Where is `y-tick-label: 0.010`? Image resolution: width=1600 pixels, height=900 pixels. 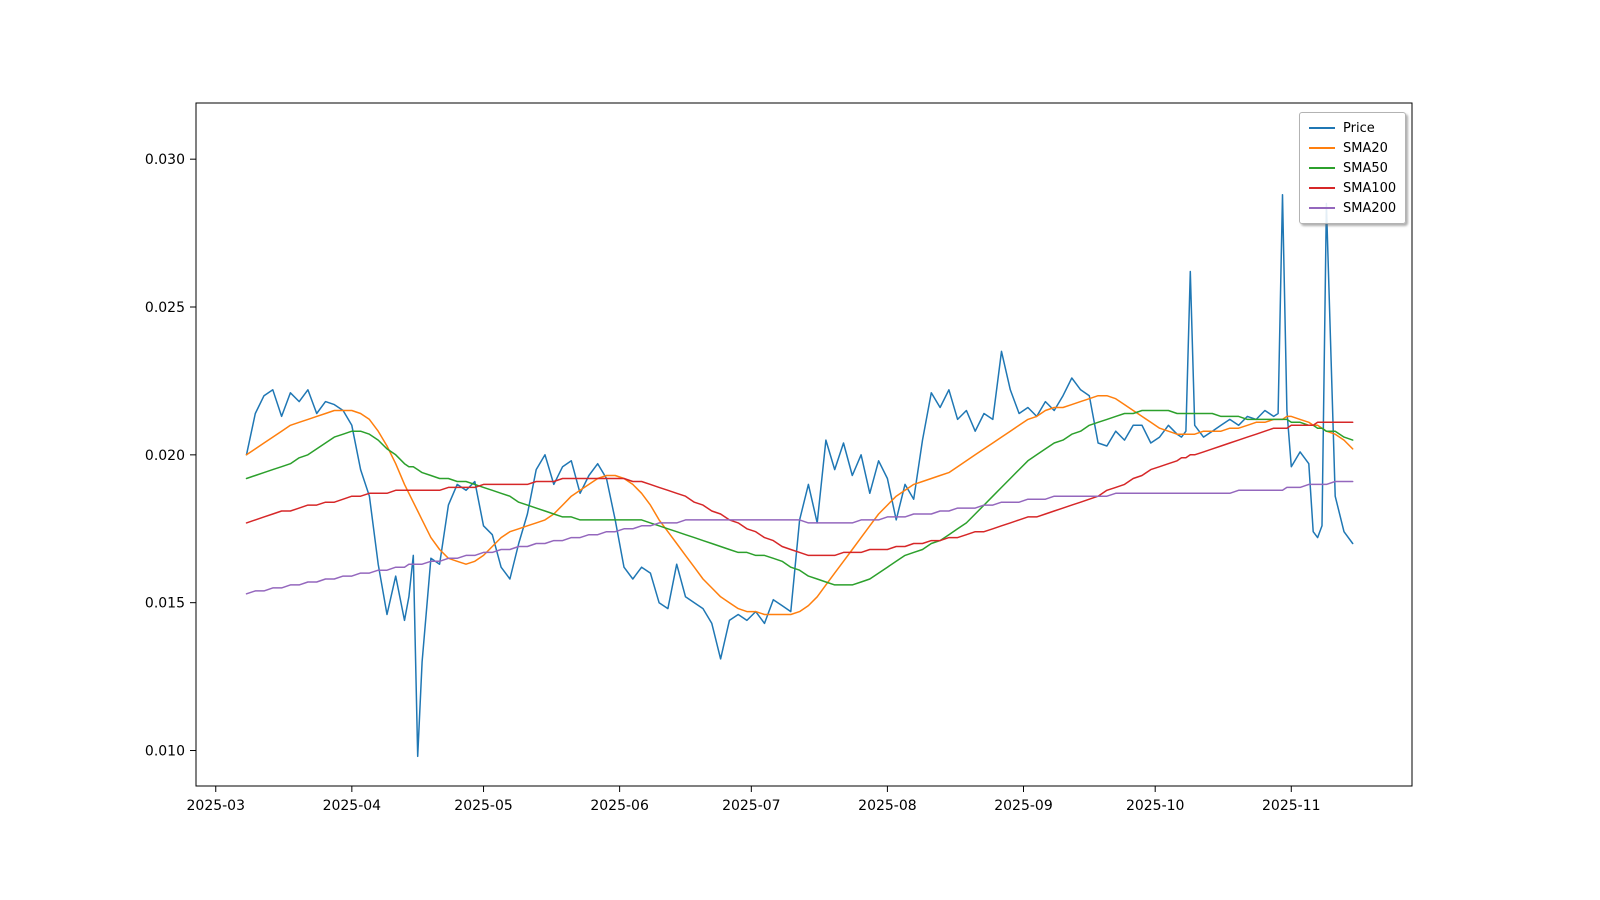
y-tick-label: 0.010 is located at coordinates (165, 752).